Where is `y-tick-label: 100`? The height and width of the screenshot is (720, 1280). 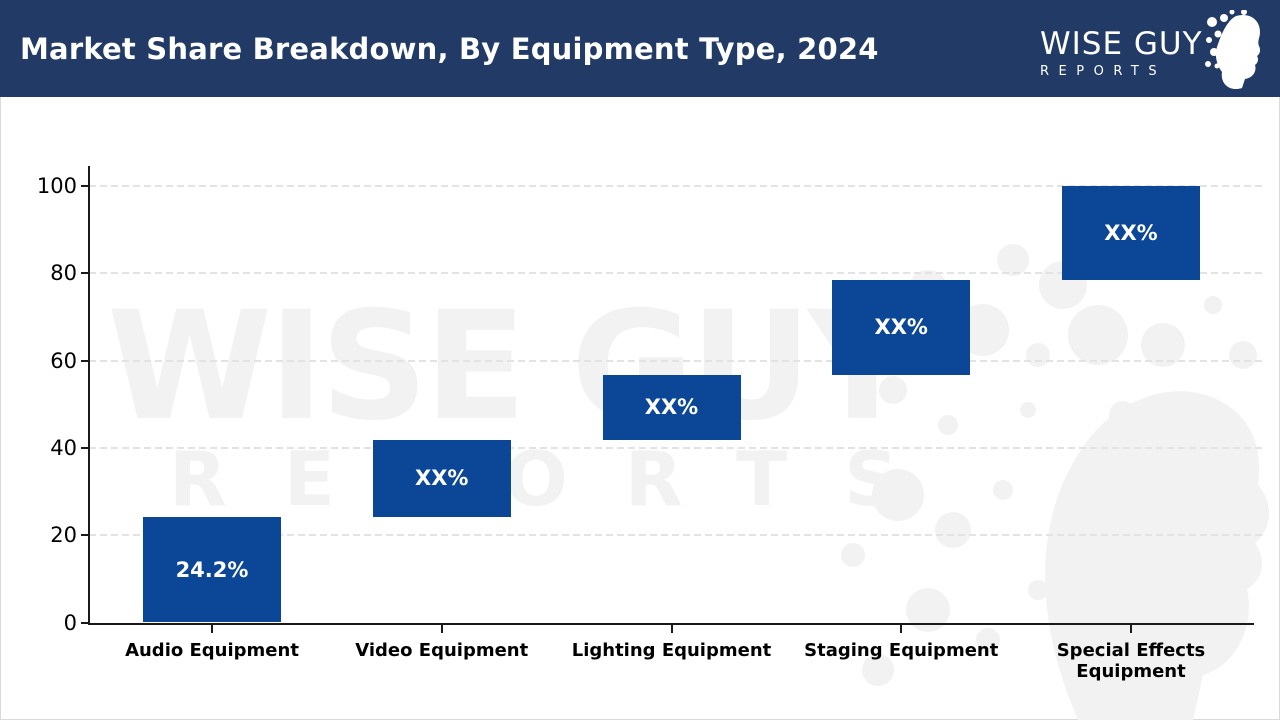
y-tick-label: 100 is located at coordinates (56, 185).